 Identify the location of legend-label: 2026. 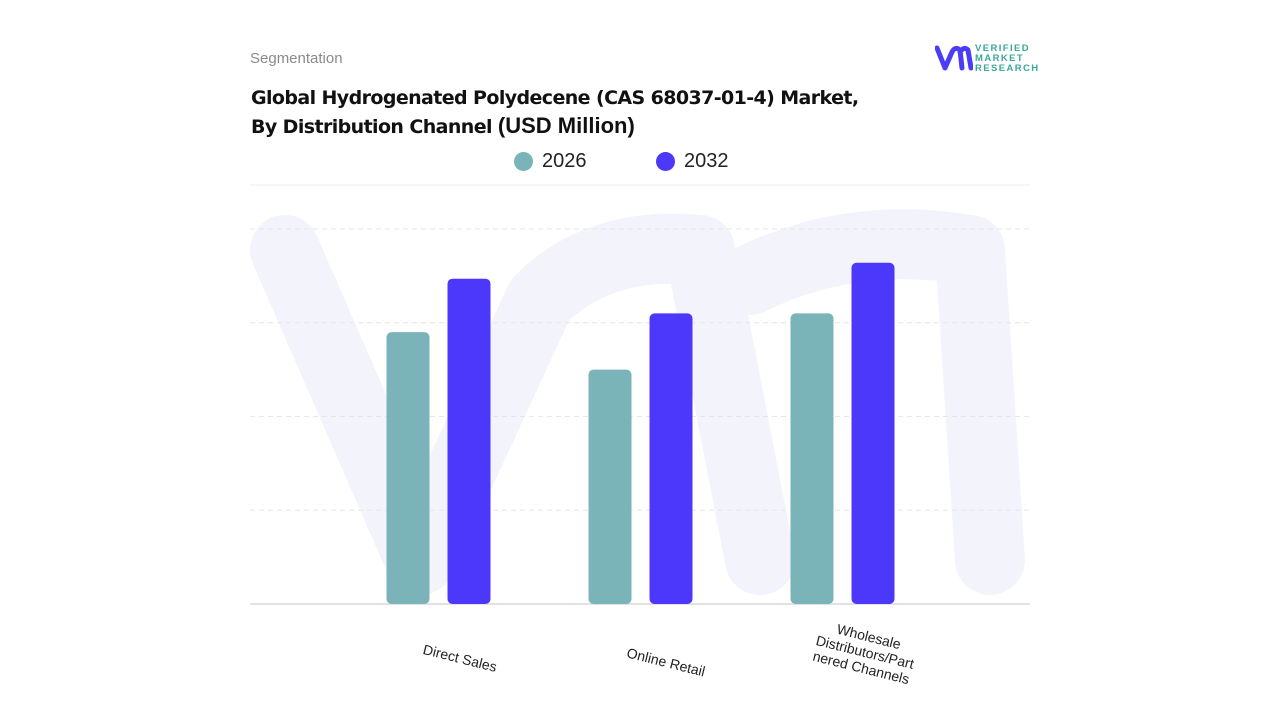
(564, 161).